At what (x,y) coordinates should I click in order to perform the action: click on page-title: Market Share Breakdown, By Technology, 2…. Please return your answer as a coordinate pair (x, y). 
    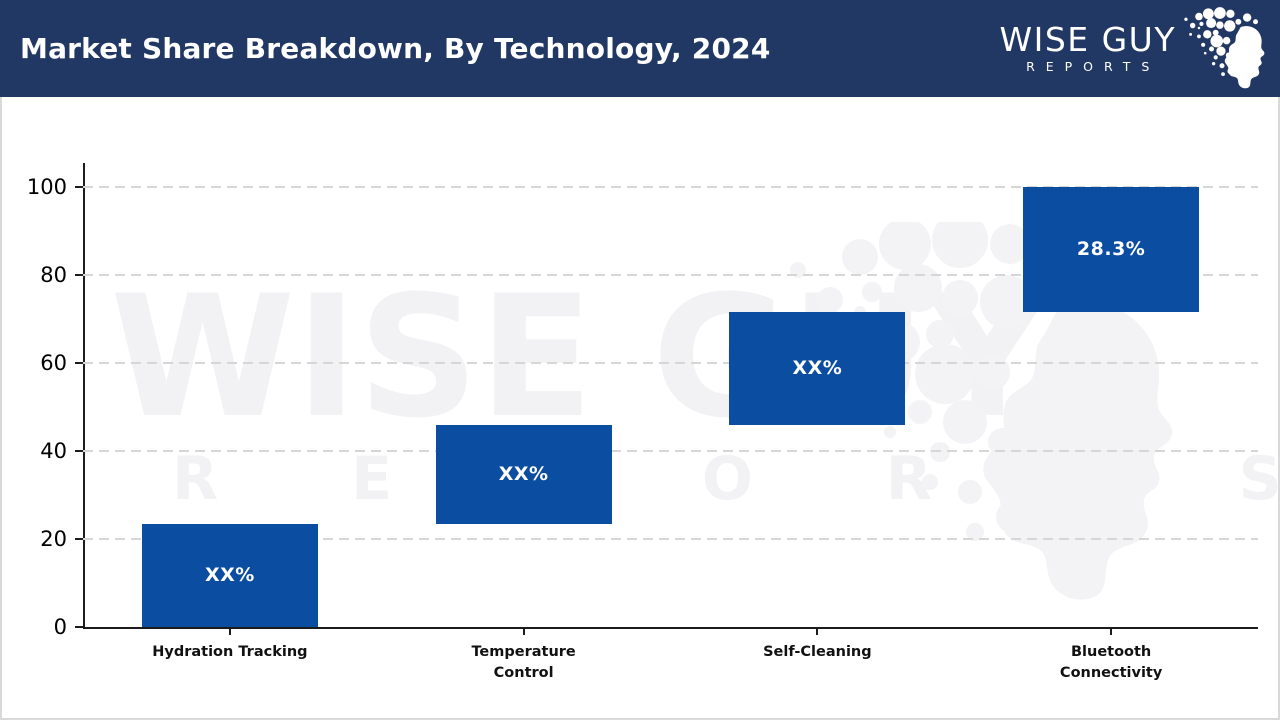
    Looking at the image, I should click on (395, 48).